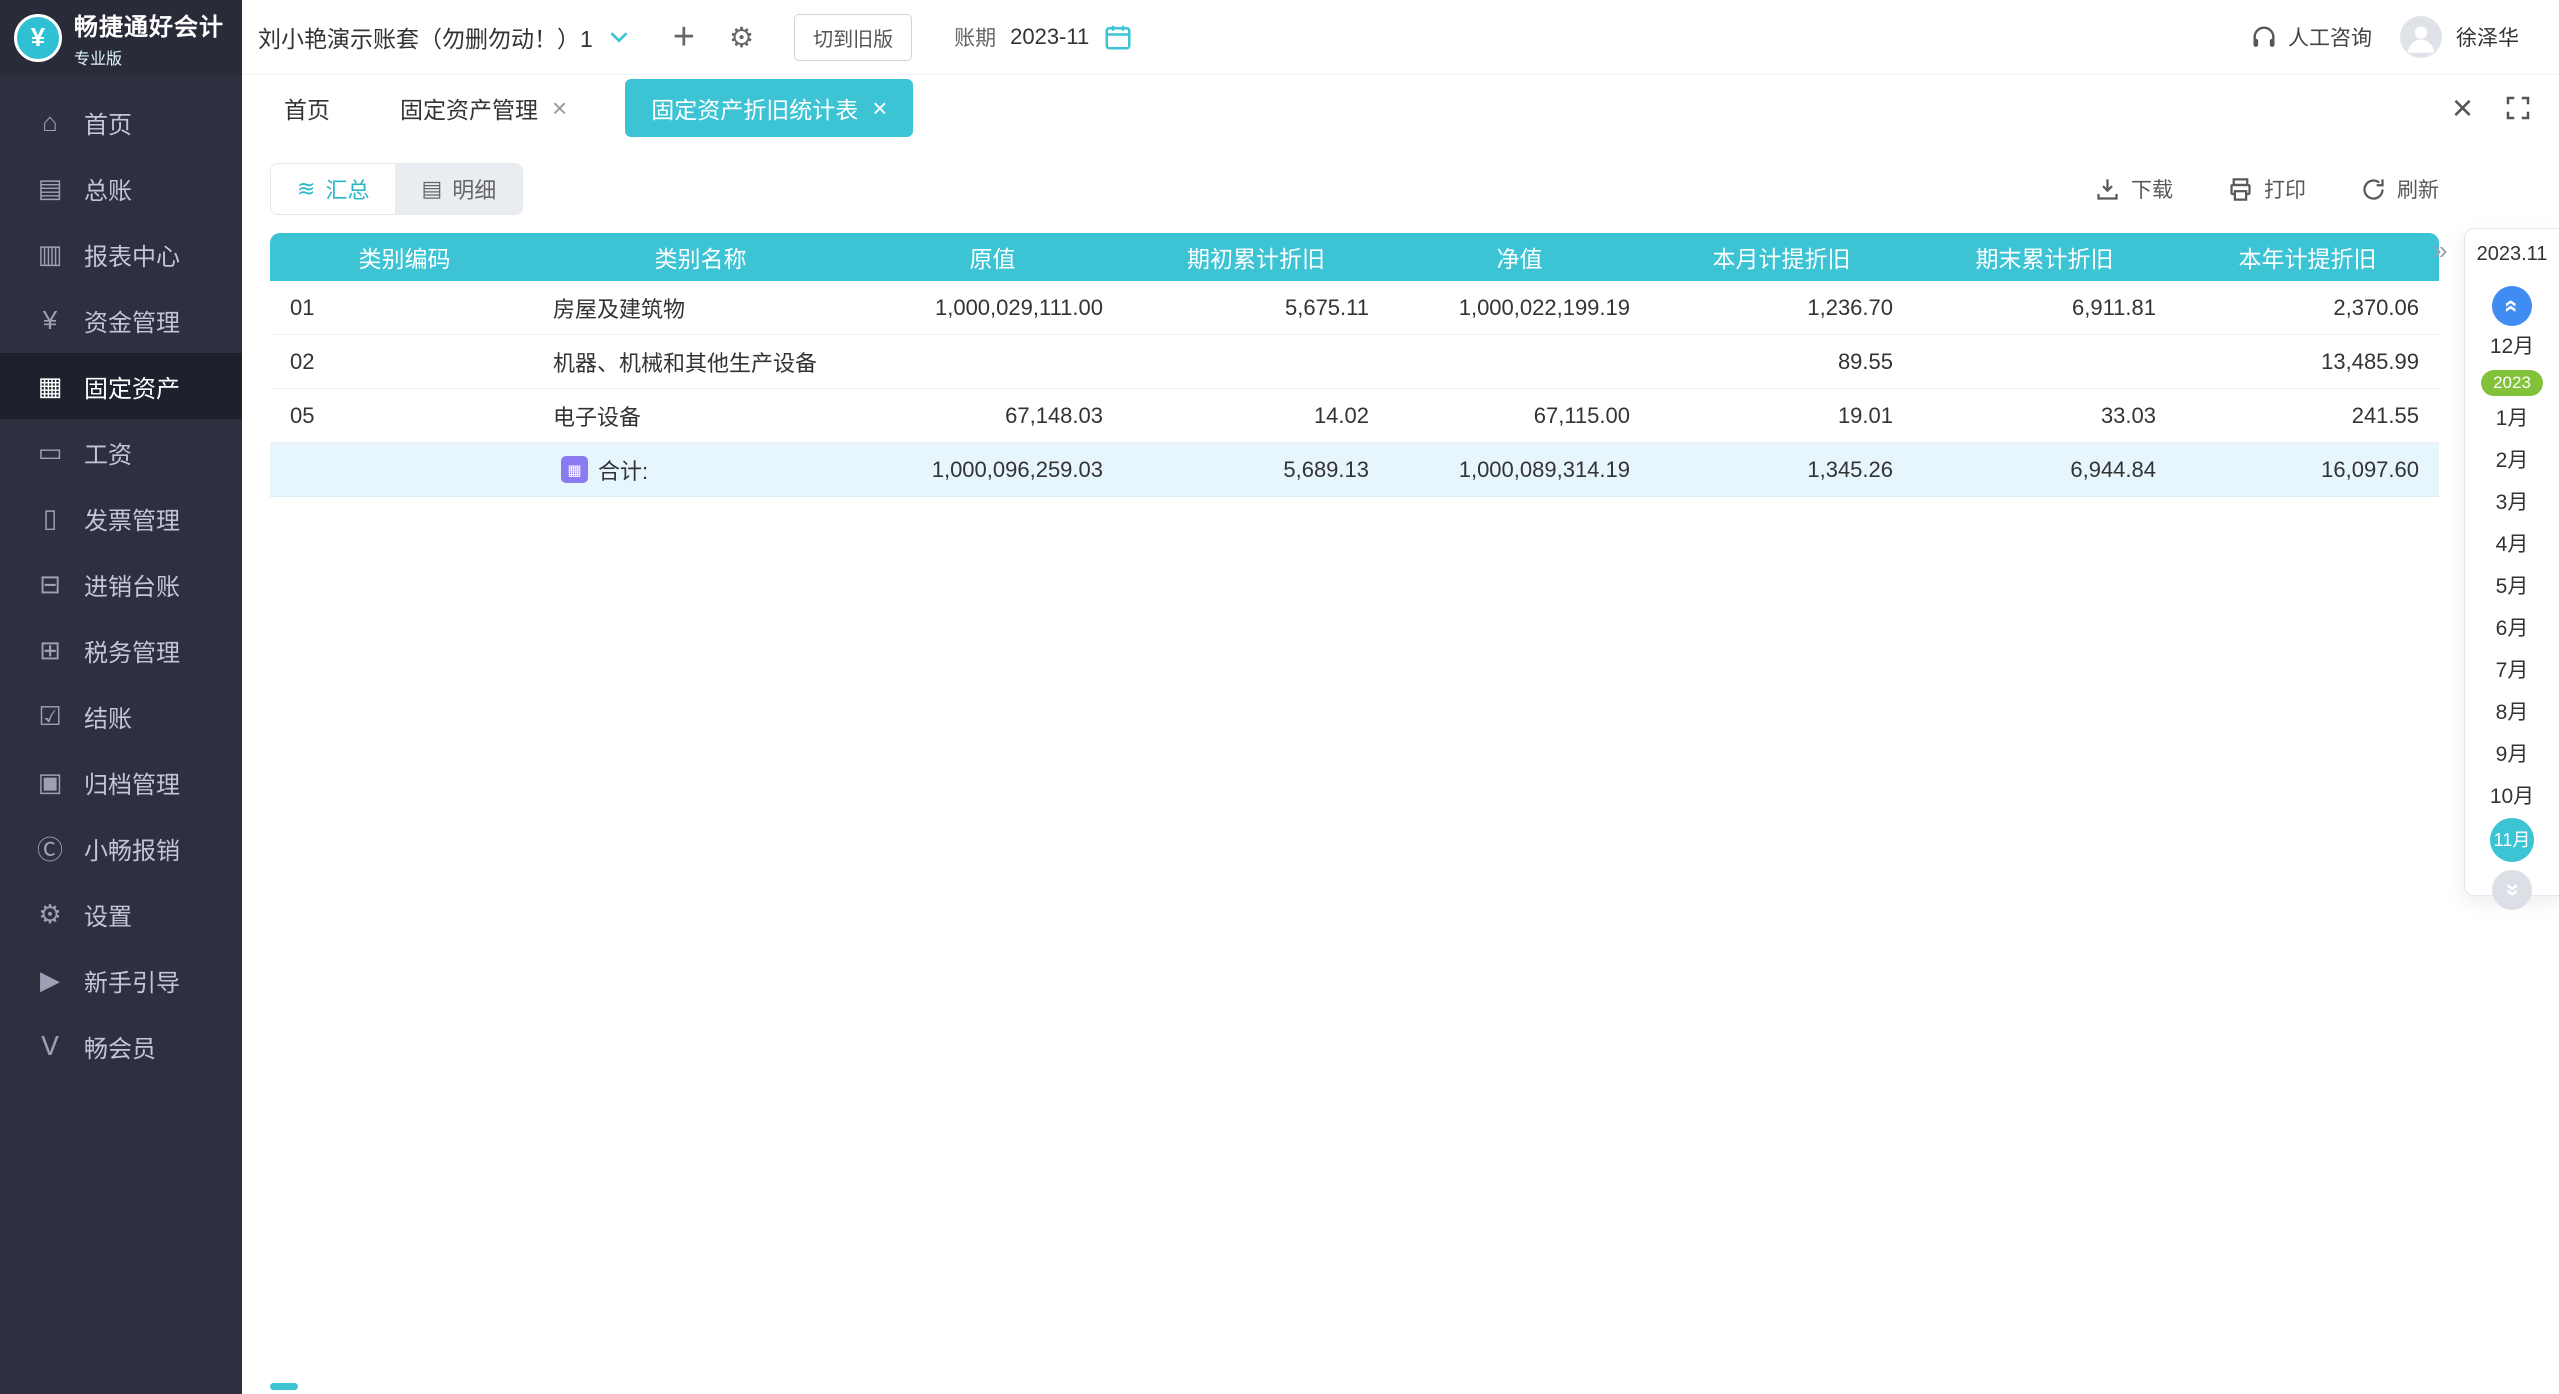 This screenshot has height=1394, width=2559. What do you see at coordinates (992, 470) in the screenshot?
I see `total-value: 1,000,096,259.03` at bounding box center [992, 470].